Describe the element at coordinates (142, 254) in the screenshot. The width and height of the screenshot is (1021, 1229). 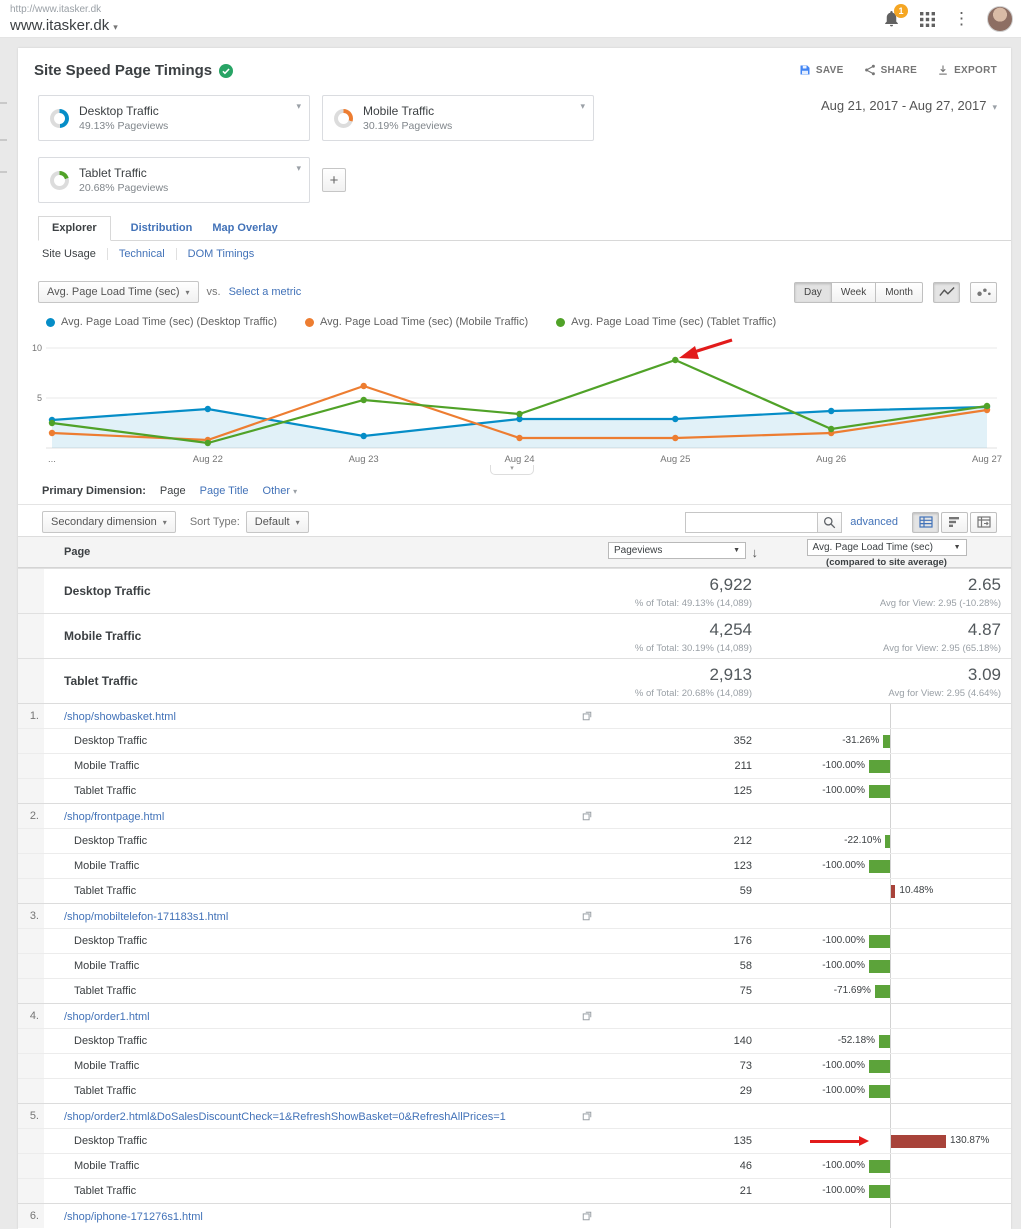
I see `subtab-technical: Technical` at that location.